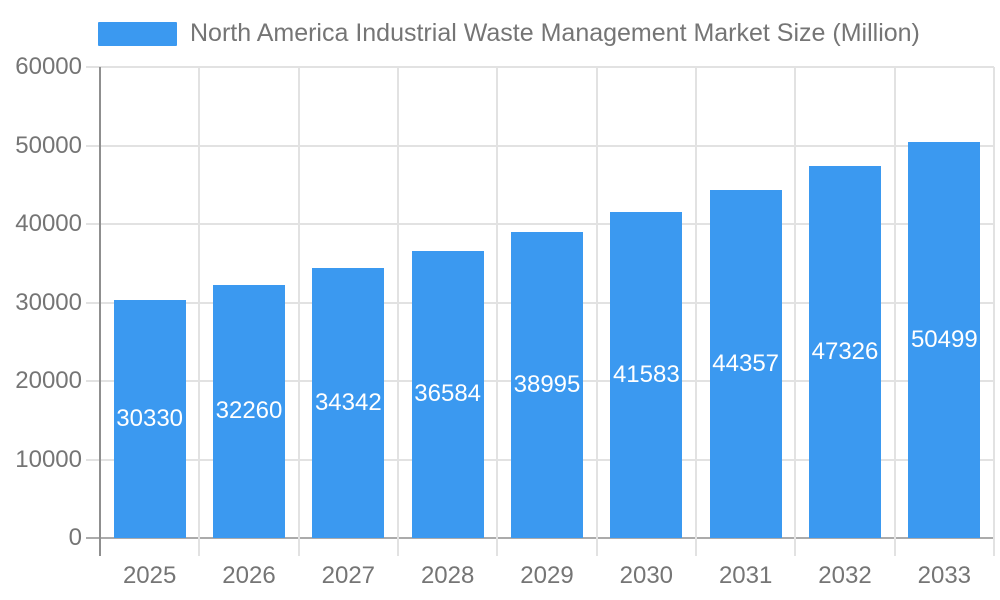  Describe the element at coordinates (48, 145) in the screenshot. I see `y-tick-label: 50000` at that location.